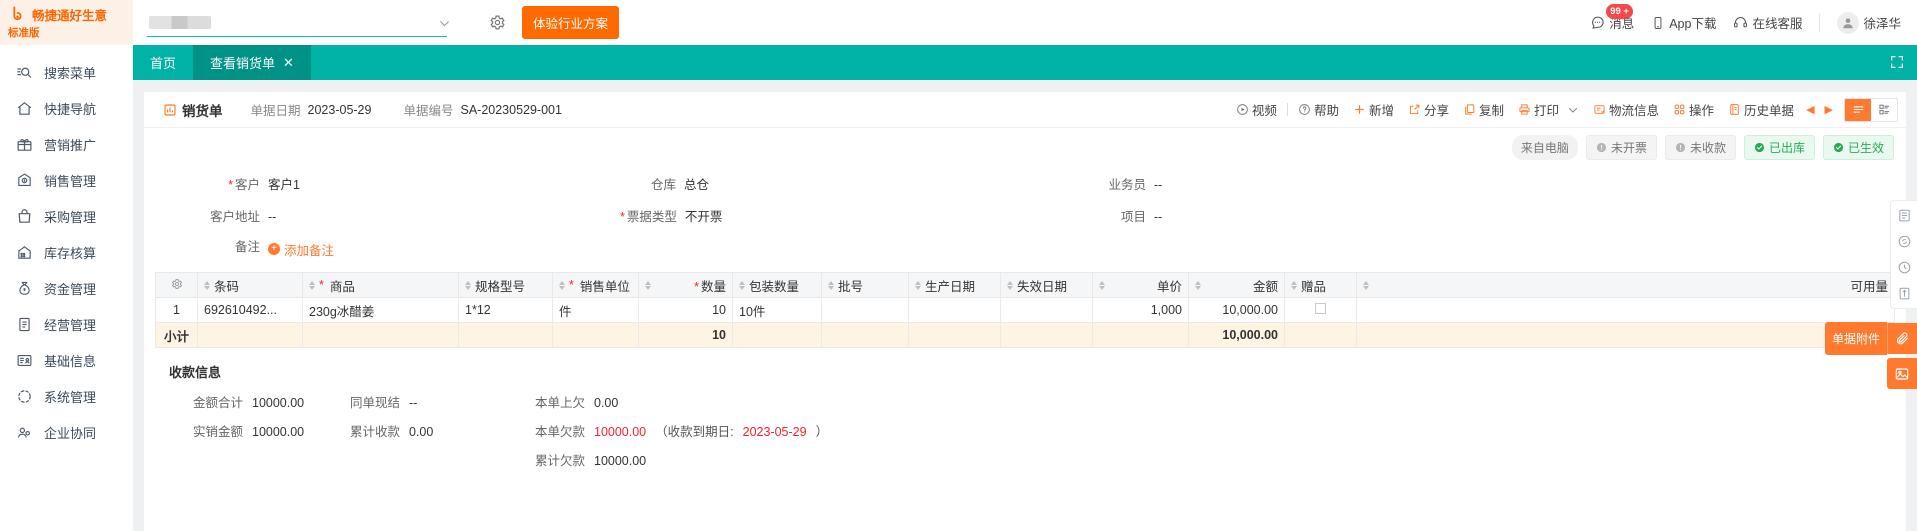  What do you see at coordinates (1320, 285) in the screenshot?
I see `column-header-gift: 赠品` at bounding box center [1320, 285].